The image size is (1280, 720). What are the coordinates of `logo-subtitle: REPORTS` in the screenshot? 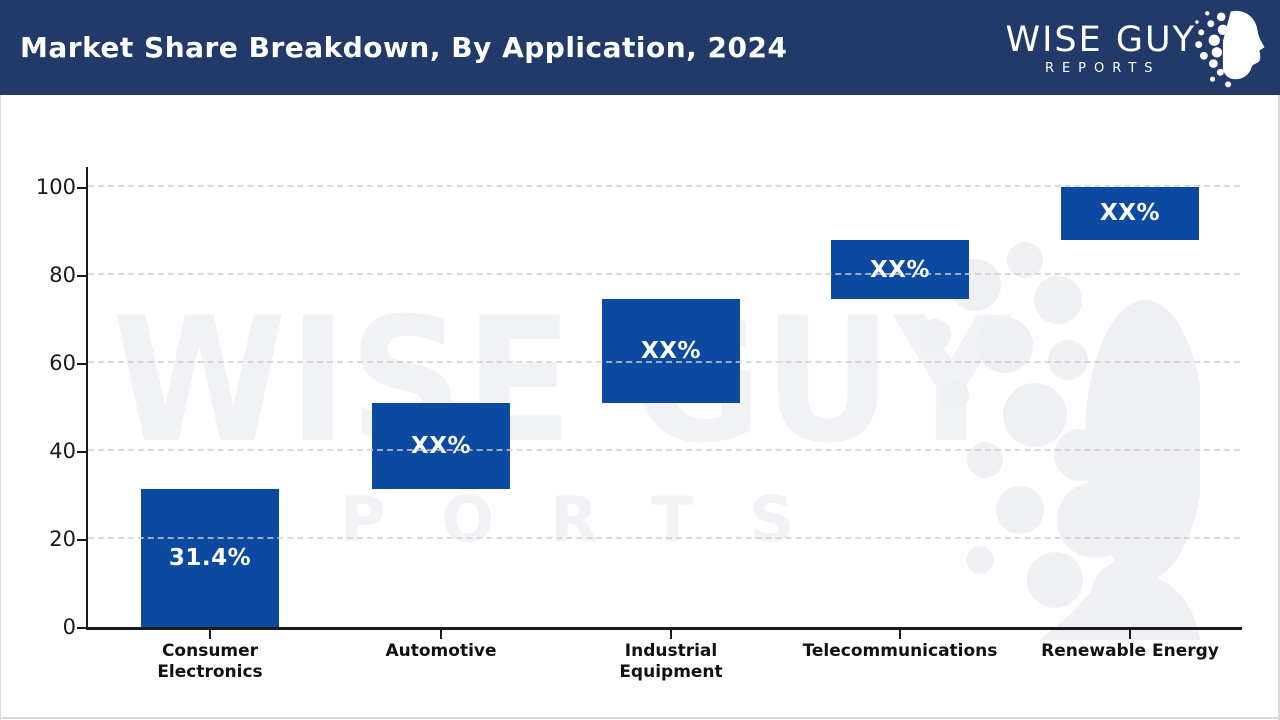 It's located at (1102, 68).